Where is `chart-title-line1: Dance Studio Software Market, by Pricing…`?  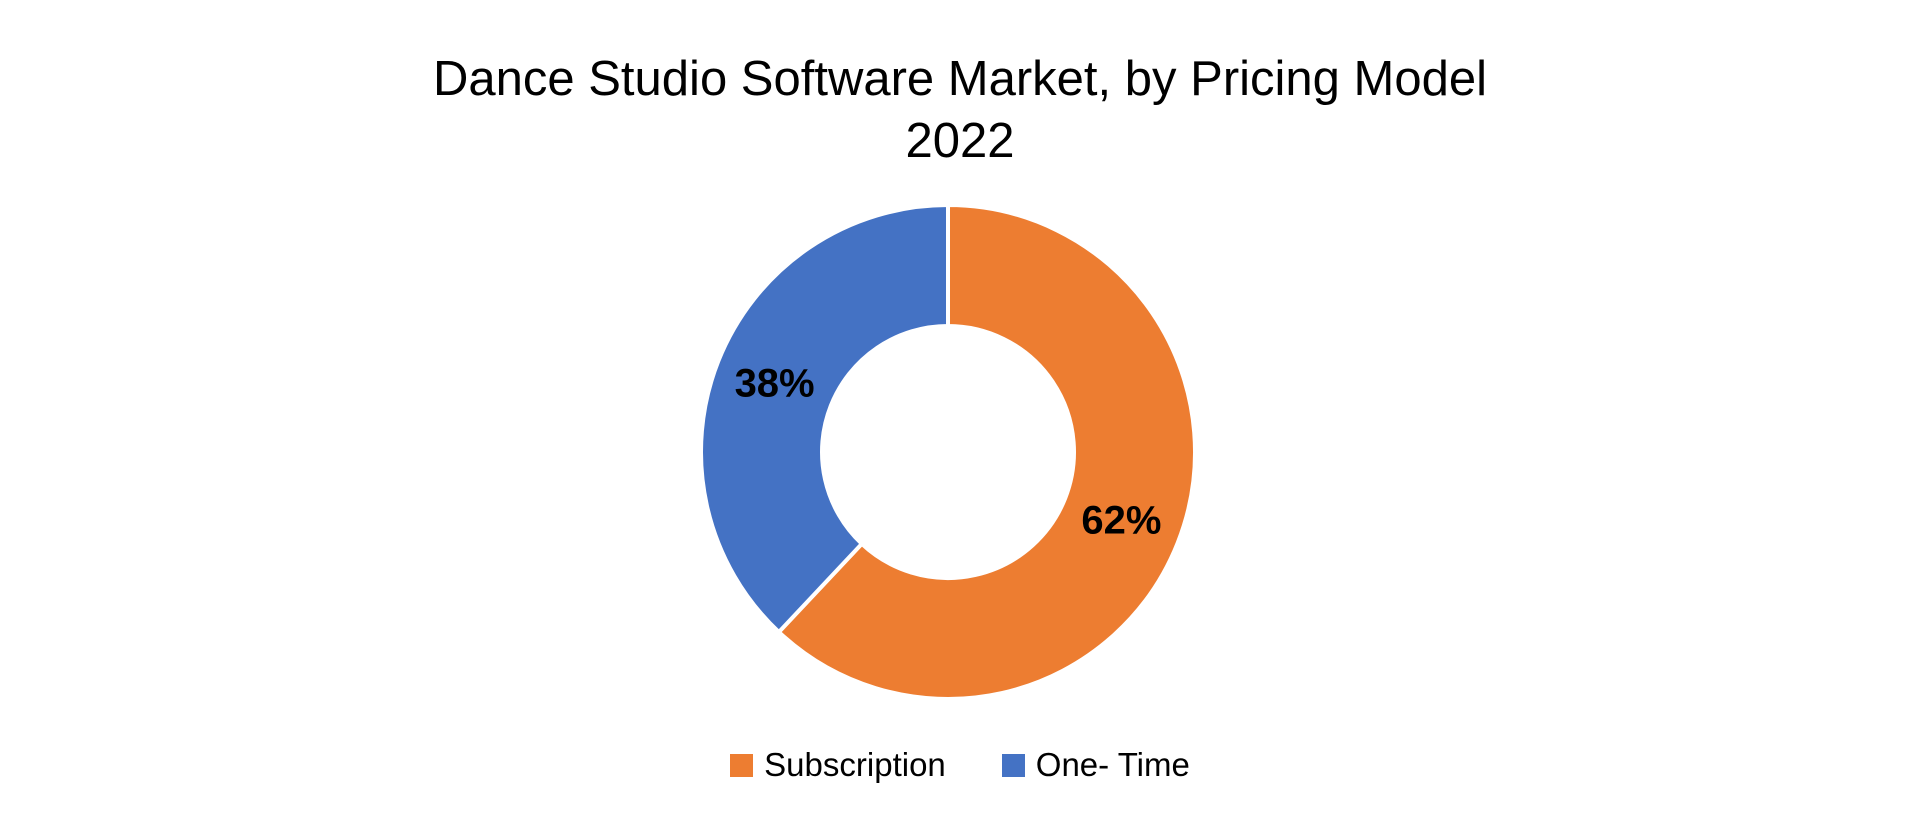 chart-title-line1: Dance Studio Software Market, by Pricing… is located at coordinates (960, 79).